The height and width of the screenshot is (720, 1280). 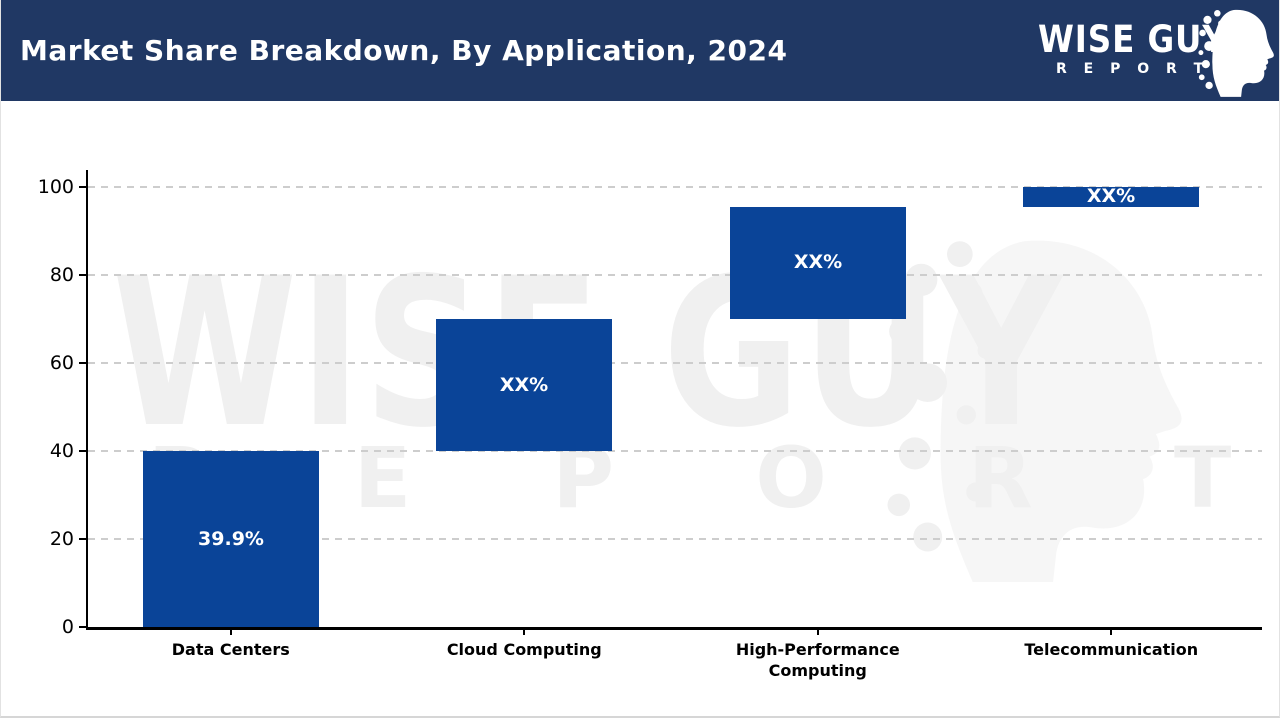 I want to click on wiseguy-logo: WISE GUY R E P O R T S, so click(x=1140, y=50).